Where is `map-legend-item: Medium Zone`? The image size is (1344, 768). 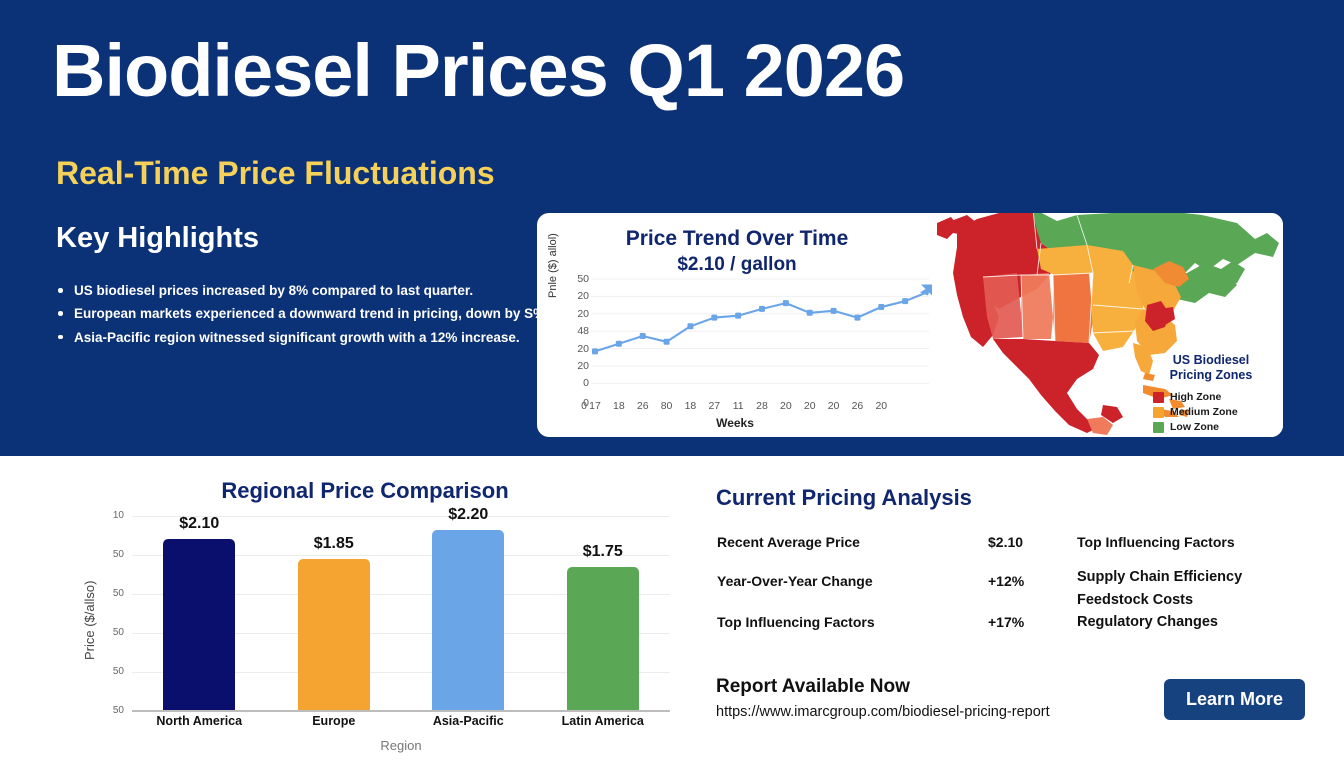
map-legend-item: Medium Zone is located at coordinates (1212, 412).